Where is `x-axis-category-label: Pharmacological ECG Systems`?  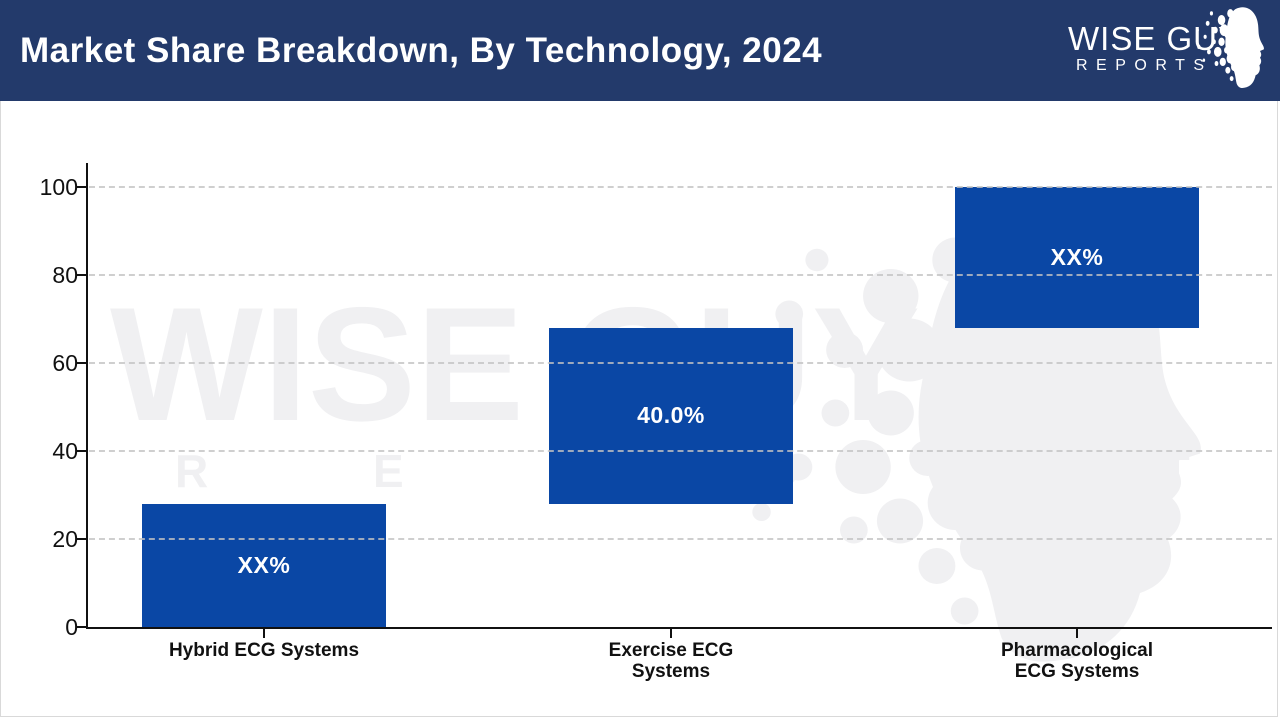
x-axis-category-label: Pharmacological ECG Systems is located at coordinates (1077, 661).